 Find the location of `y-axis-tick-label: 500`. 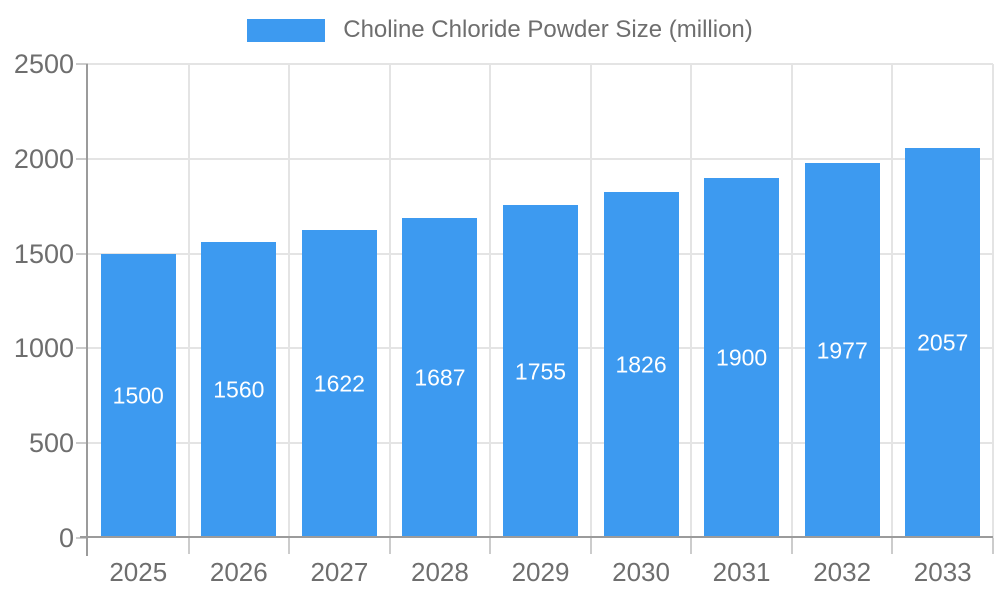

y-axis-tick-label: 500 is located at coordinates (51, 443).